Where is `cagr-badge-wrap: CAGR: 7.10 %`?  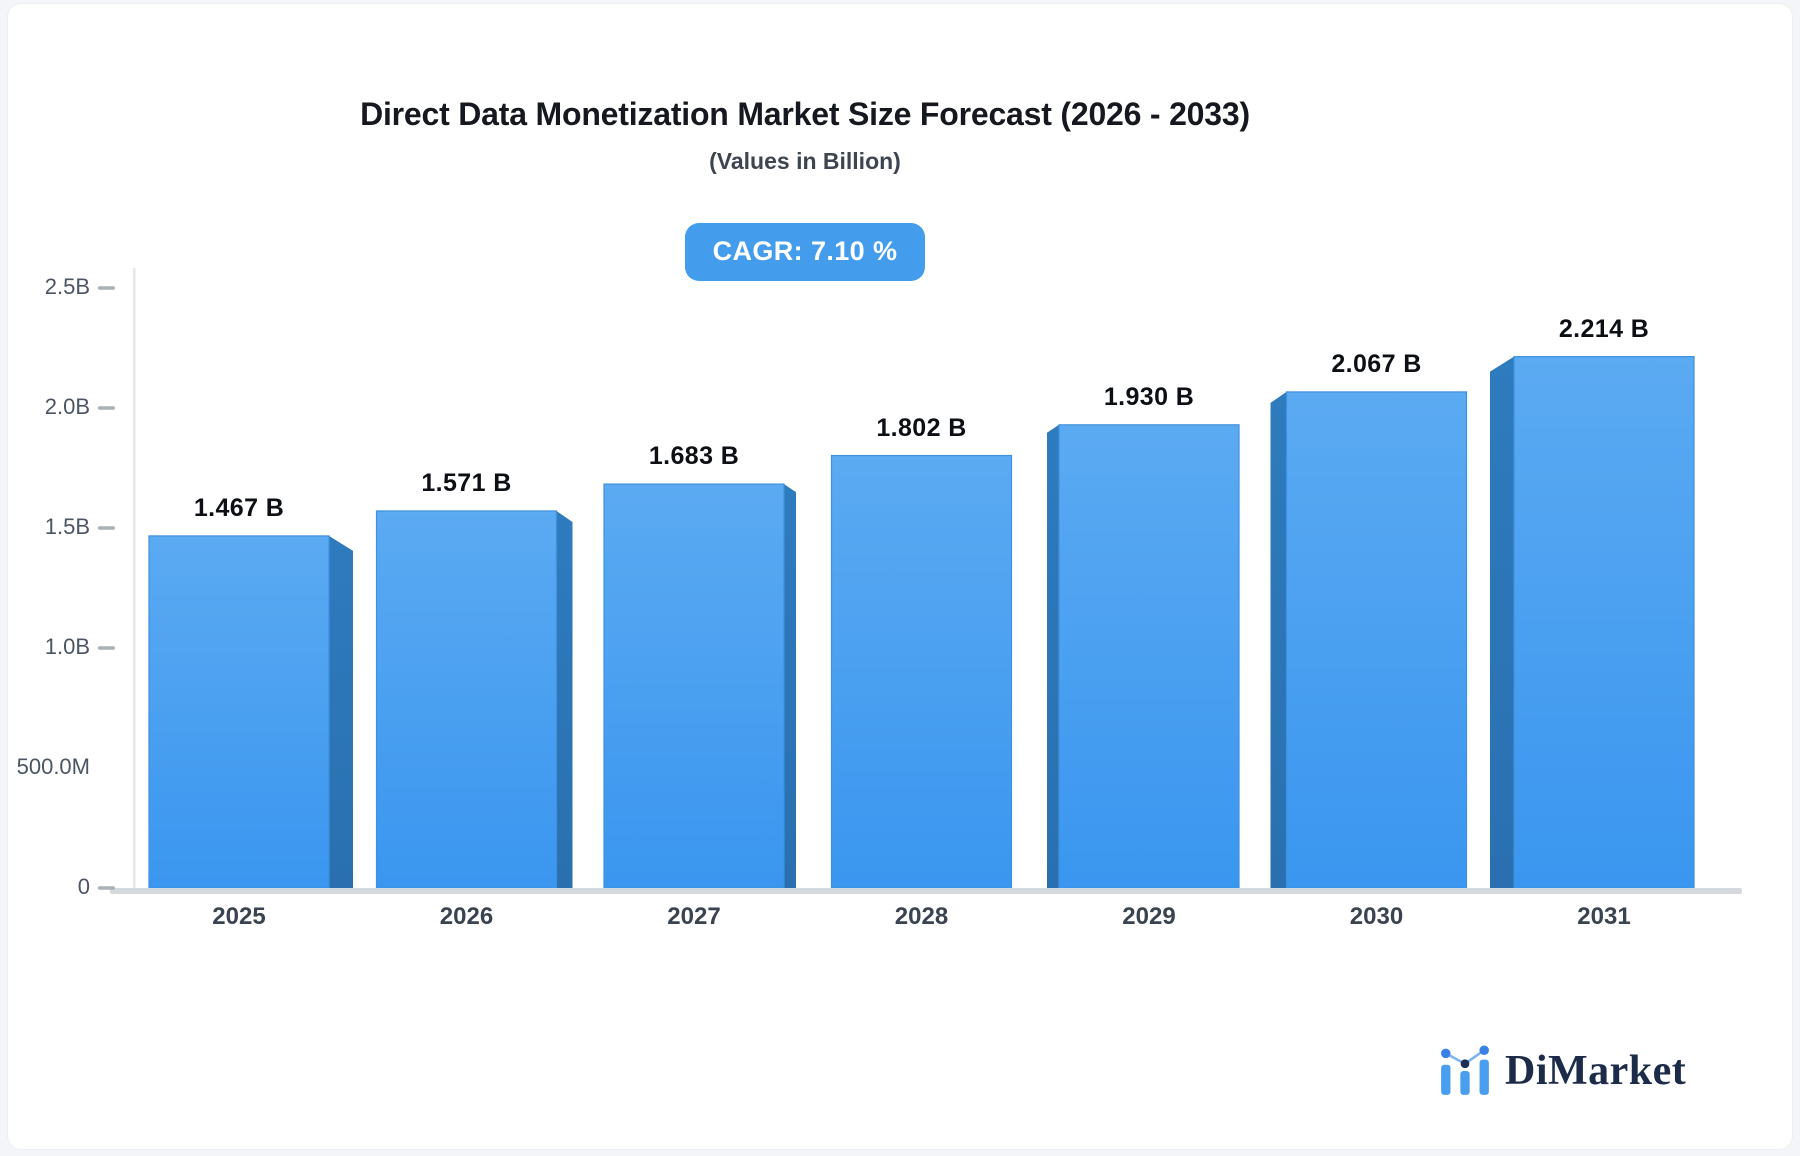 cagr-badge-wrap: CAGR: 7.10 % is located at coordinates (805, 252).